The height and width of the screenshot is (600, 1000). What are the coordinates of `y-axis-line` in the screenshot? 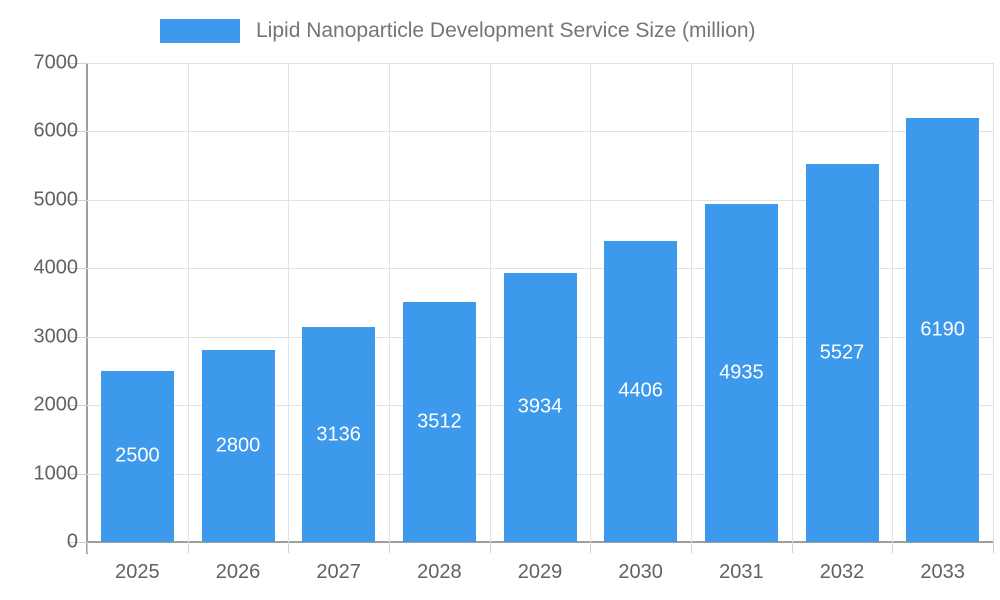 It's located at (87, 308).